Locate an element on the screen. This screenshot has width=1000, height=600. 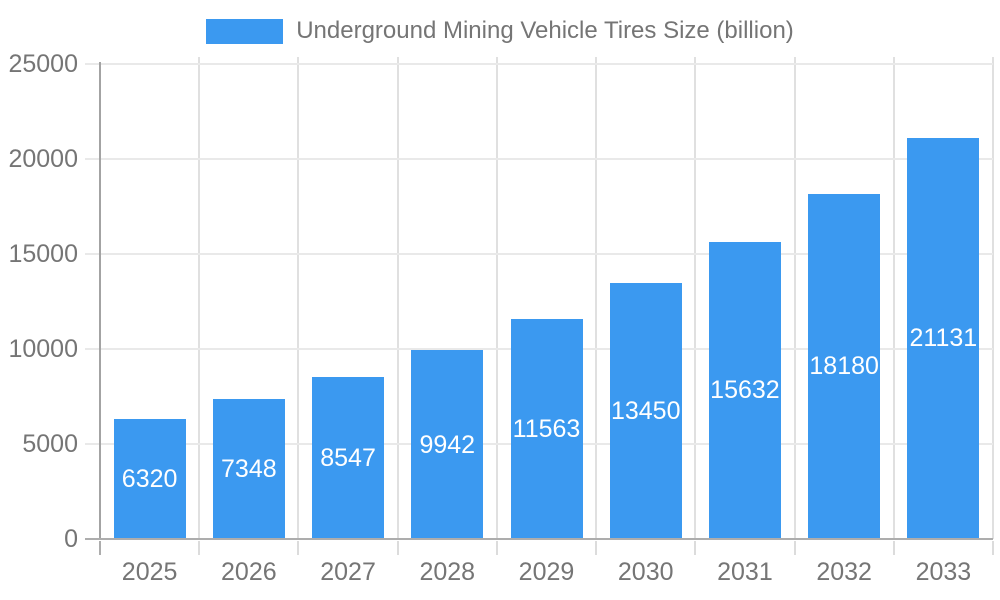
bar-value-label: 13450 is located at coordinates (645, 411).